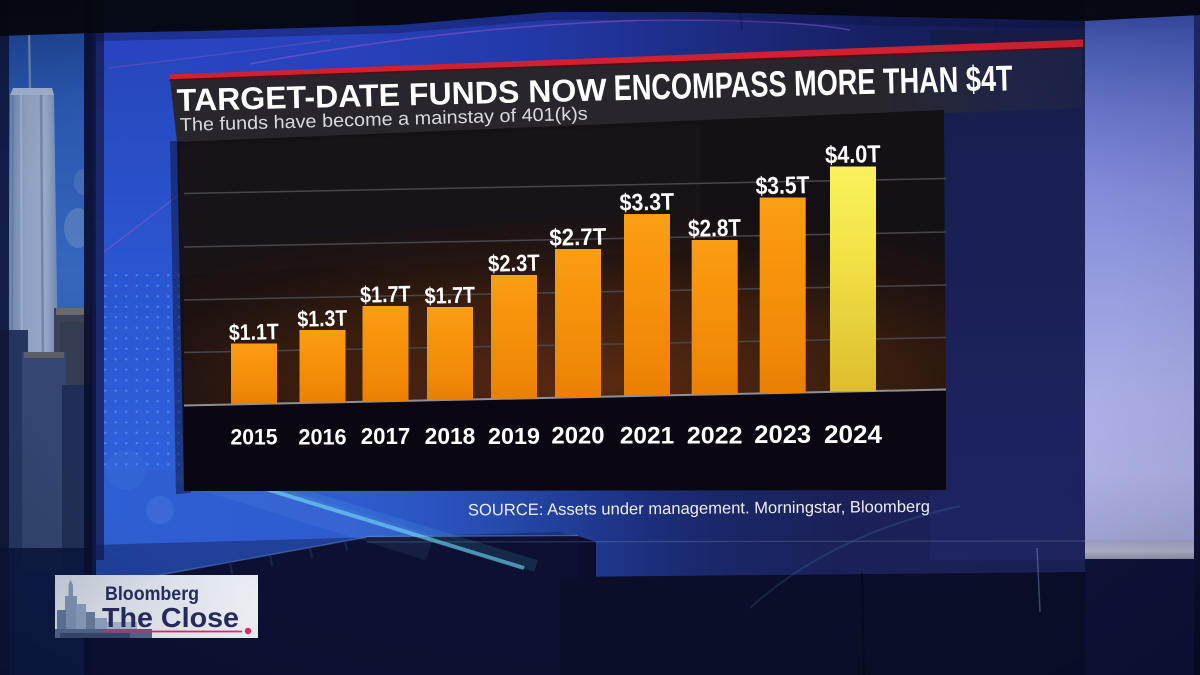  What do you see at coordinates (450, 436) in the screenshot?
I see `svg-text: 2018` at bounding box center [450, 436].